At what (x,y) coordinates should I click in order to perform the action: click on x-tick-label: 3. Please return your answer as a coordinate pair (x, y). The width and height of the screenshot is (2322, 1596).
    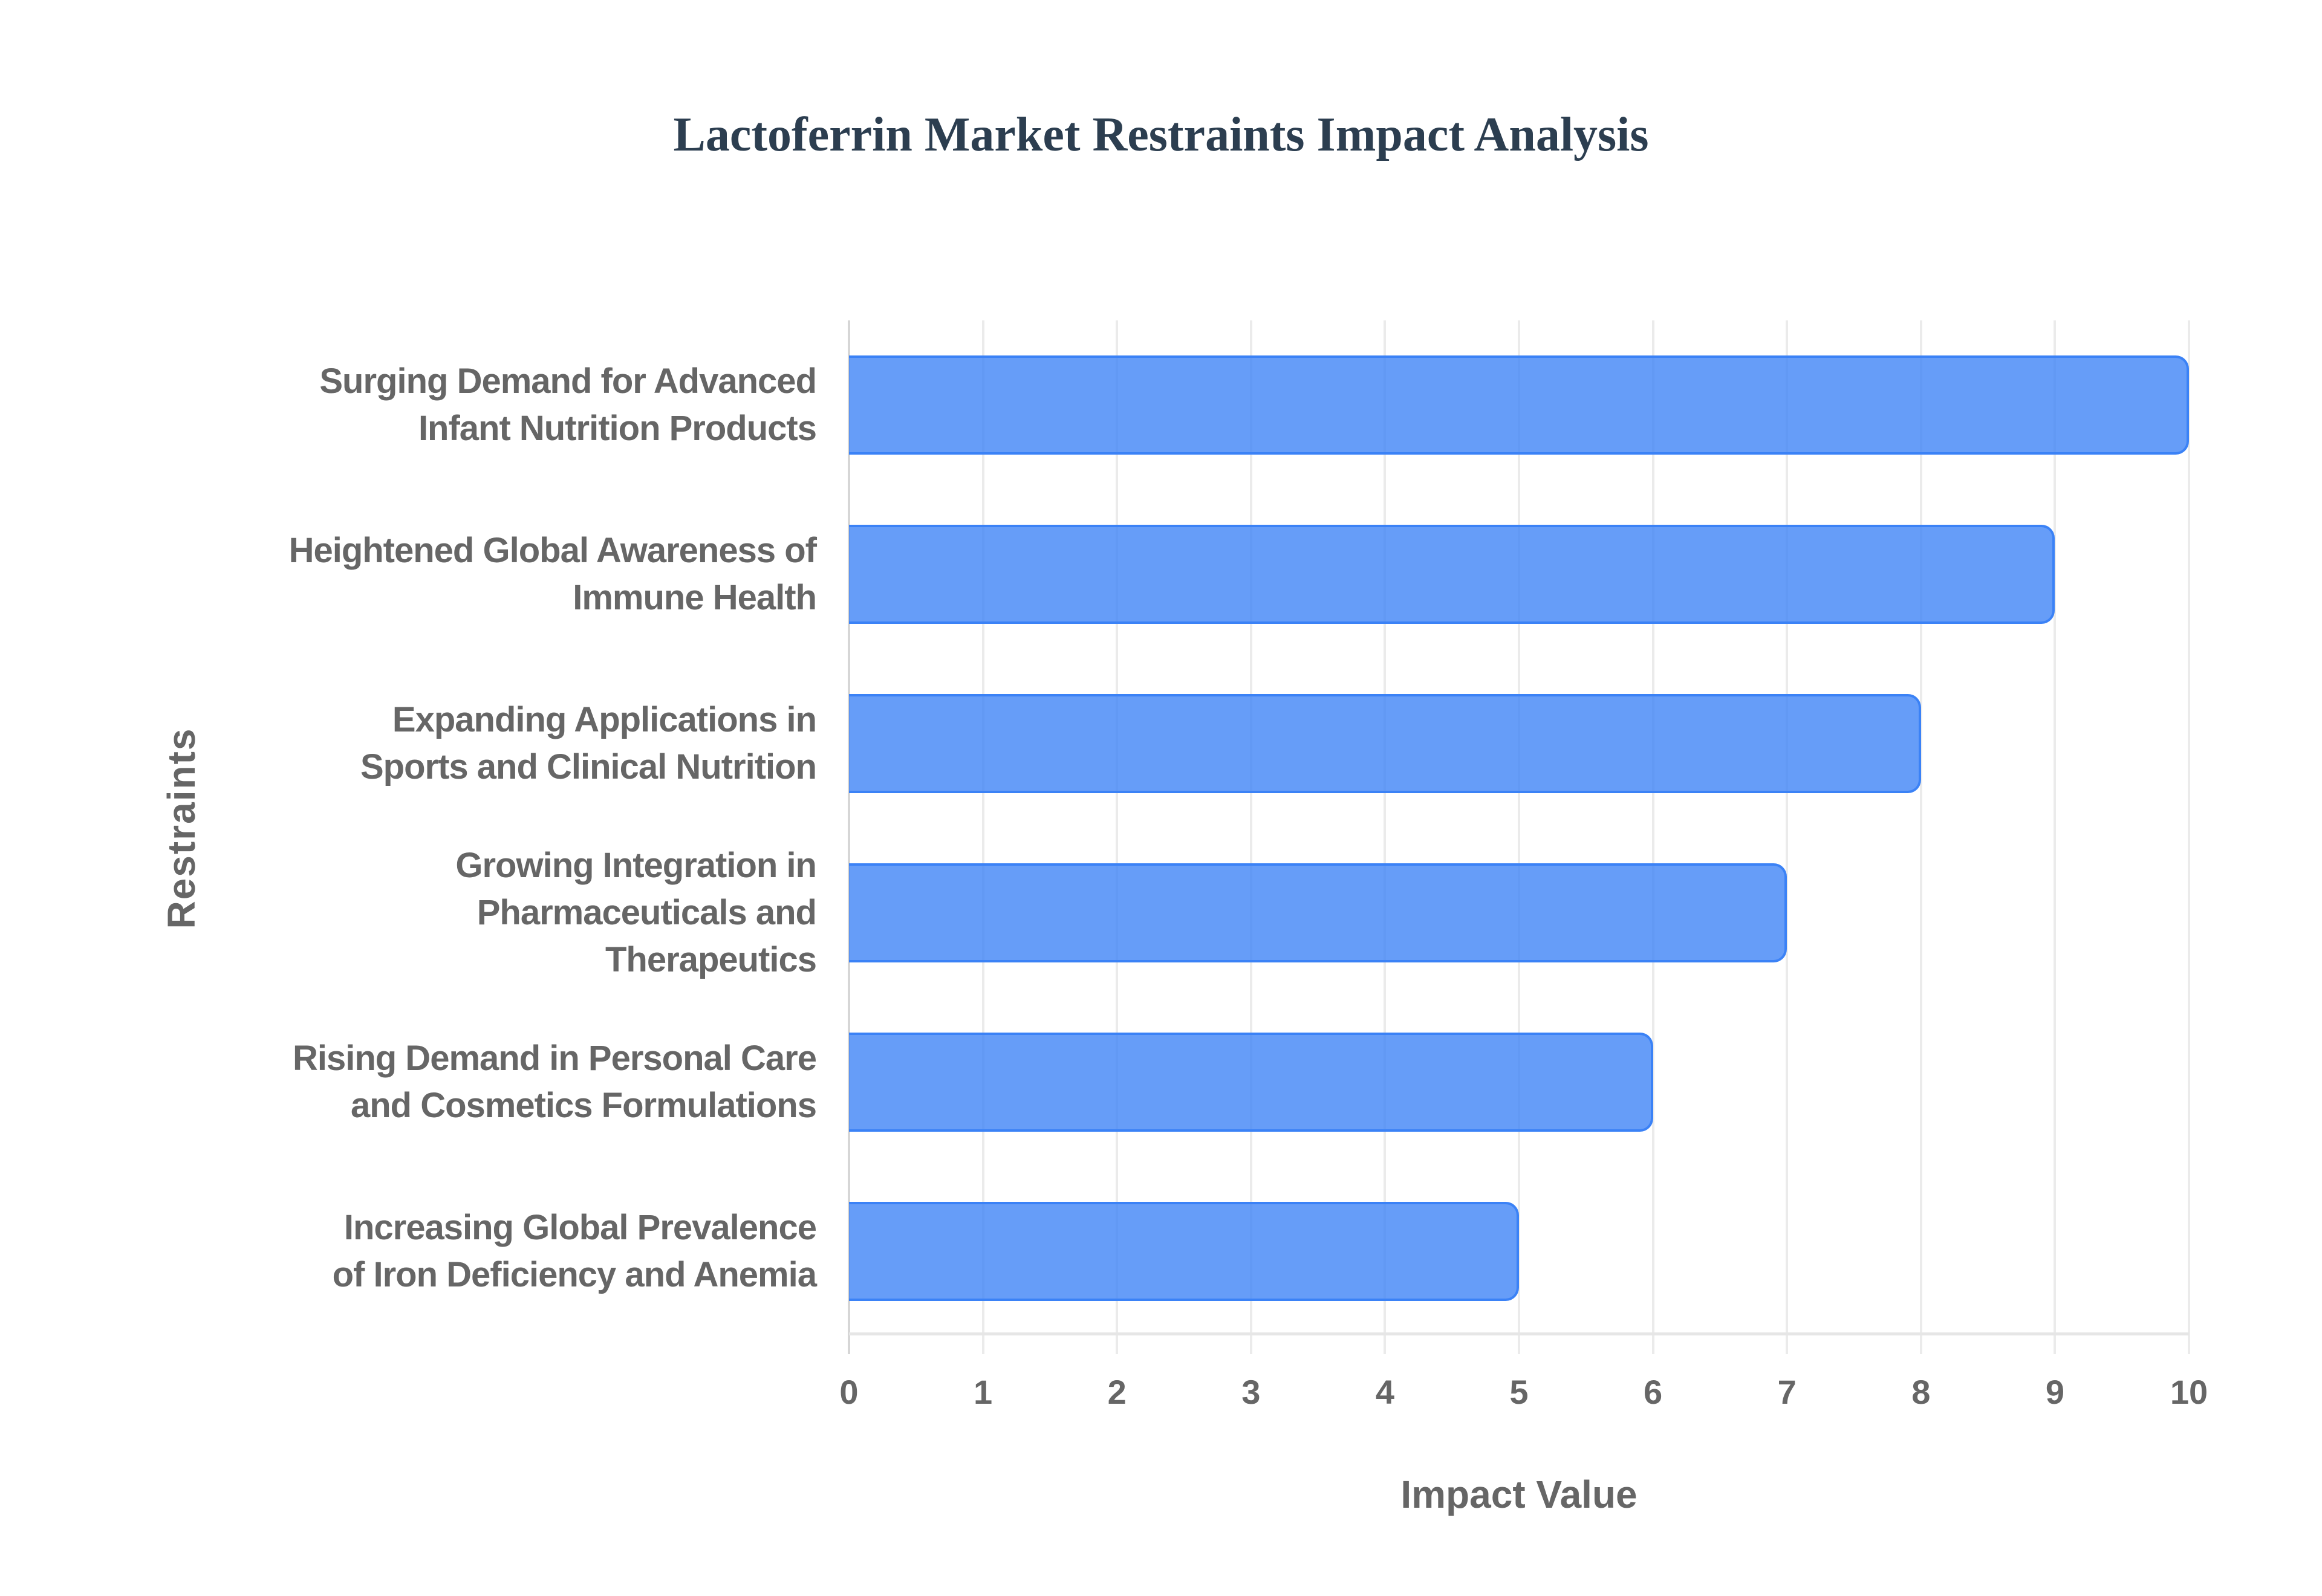
    Looking at the image, I should click on (1251, 1392).